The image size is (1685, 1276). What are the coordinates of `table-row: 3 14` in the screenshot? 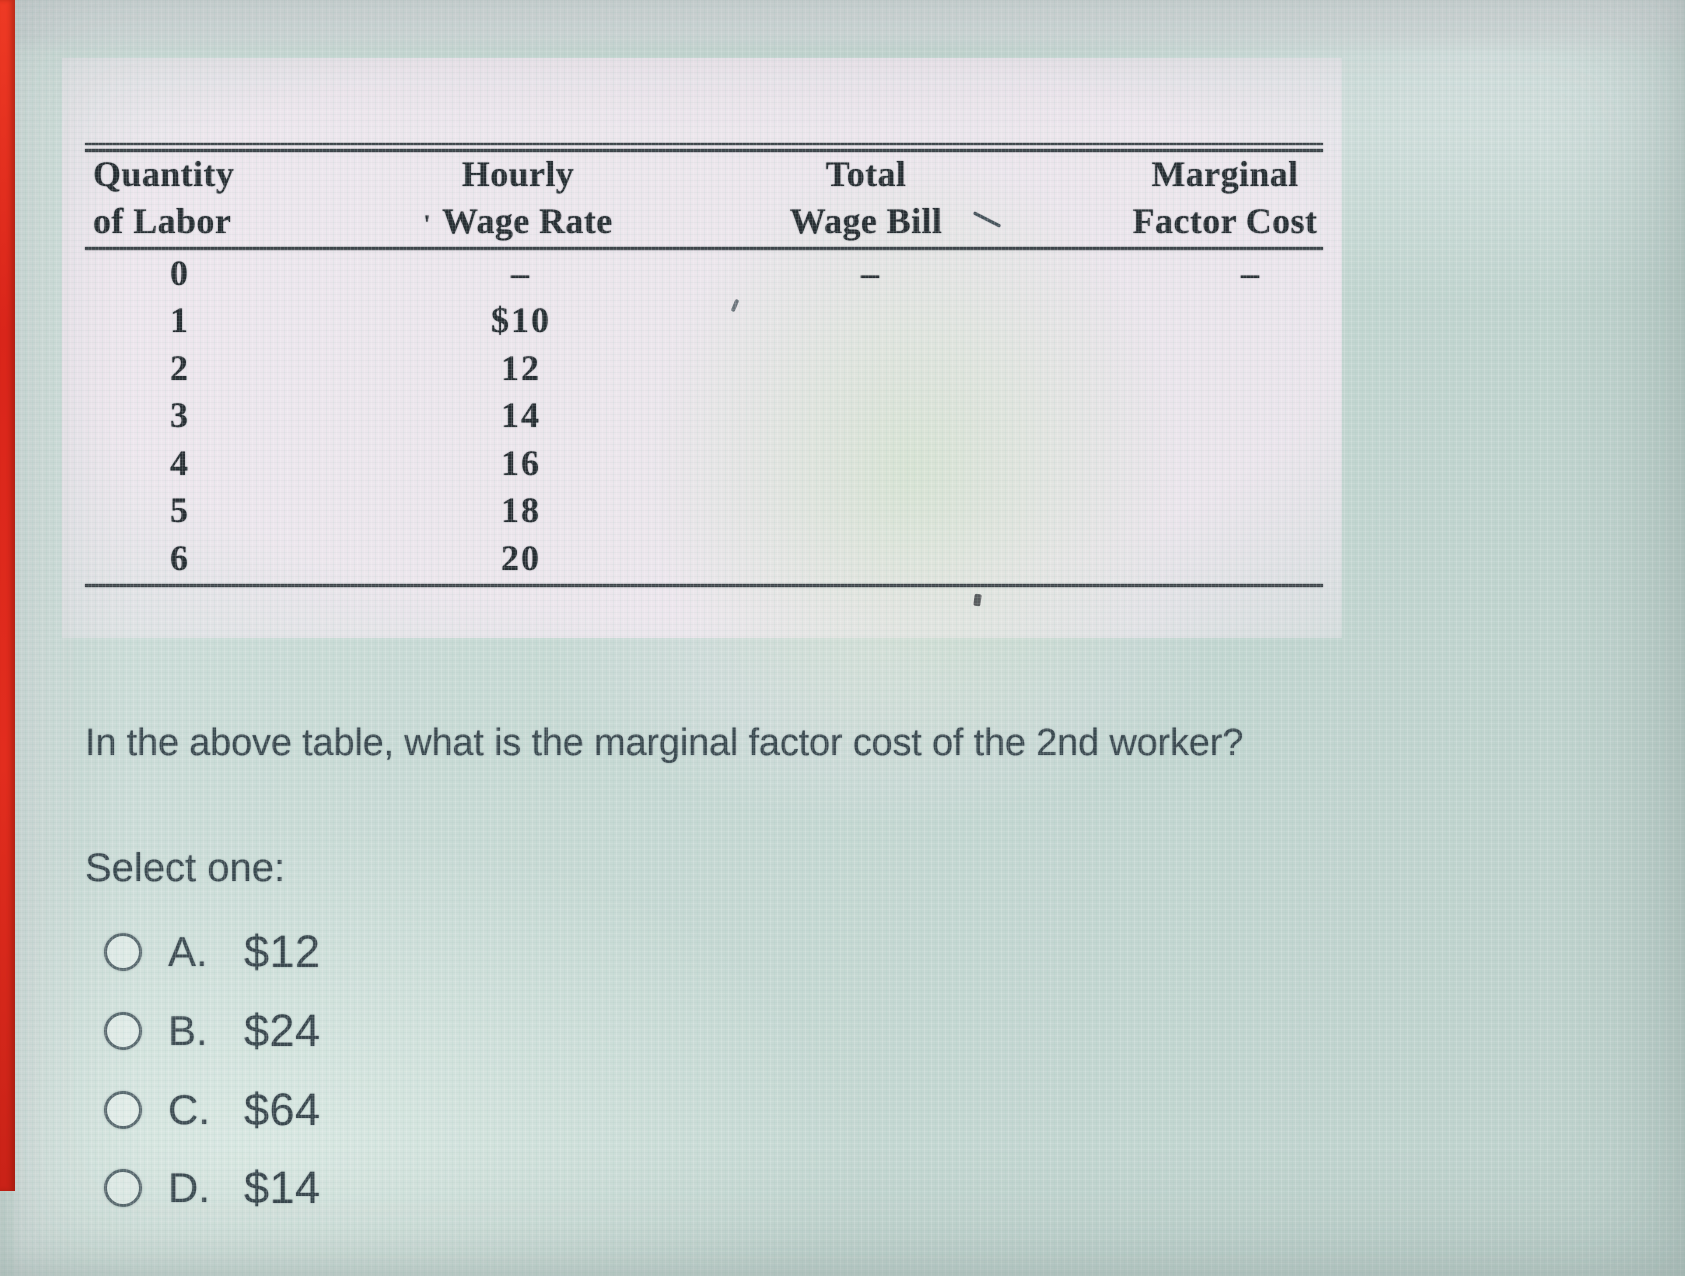 It's located at (704, 416).